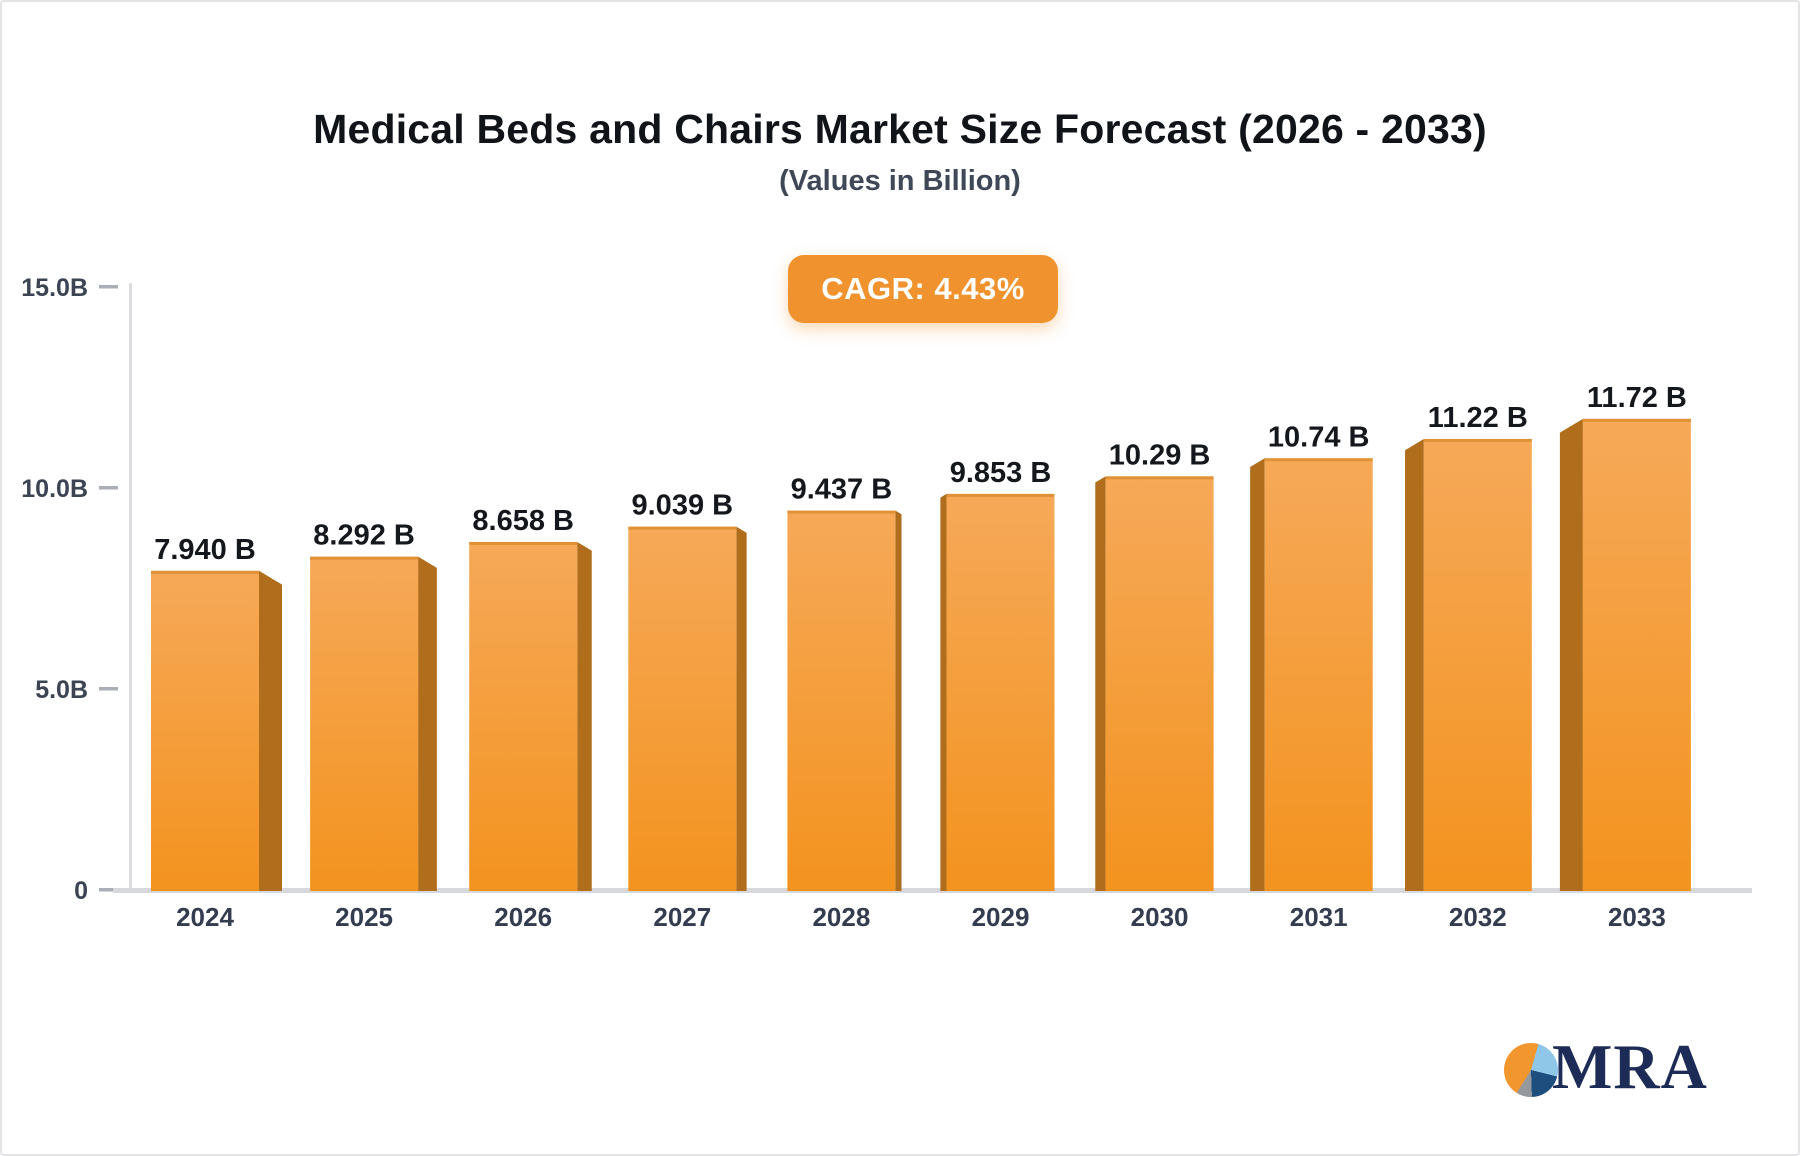 This screenshot has width=1800, height=1156. I want to click on bar-value-label: 9.853 B, so click(1001, 473).